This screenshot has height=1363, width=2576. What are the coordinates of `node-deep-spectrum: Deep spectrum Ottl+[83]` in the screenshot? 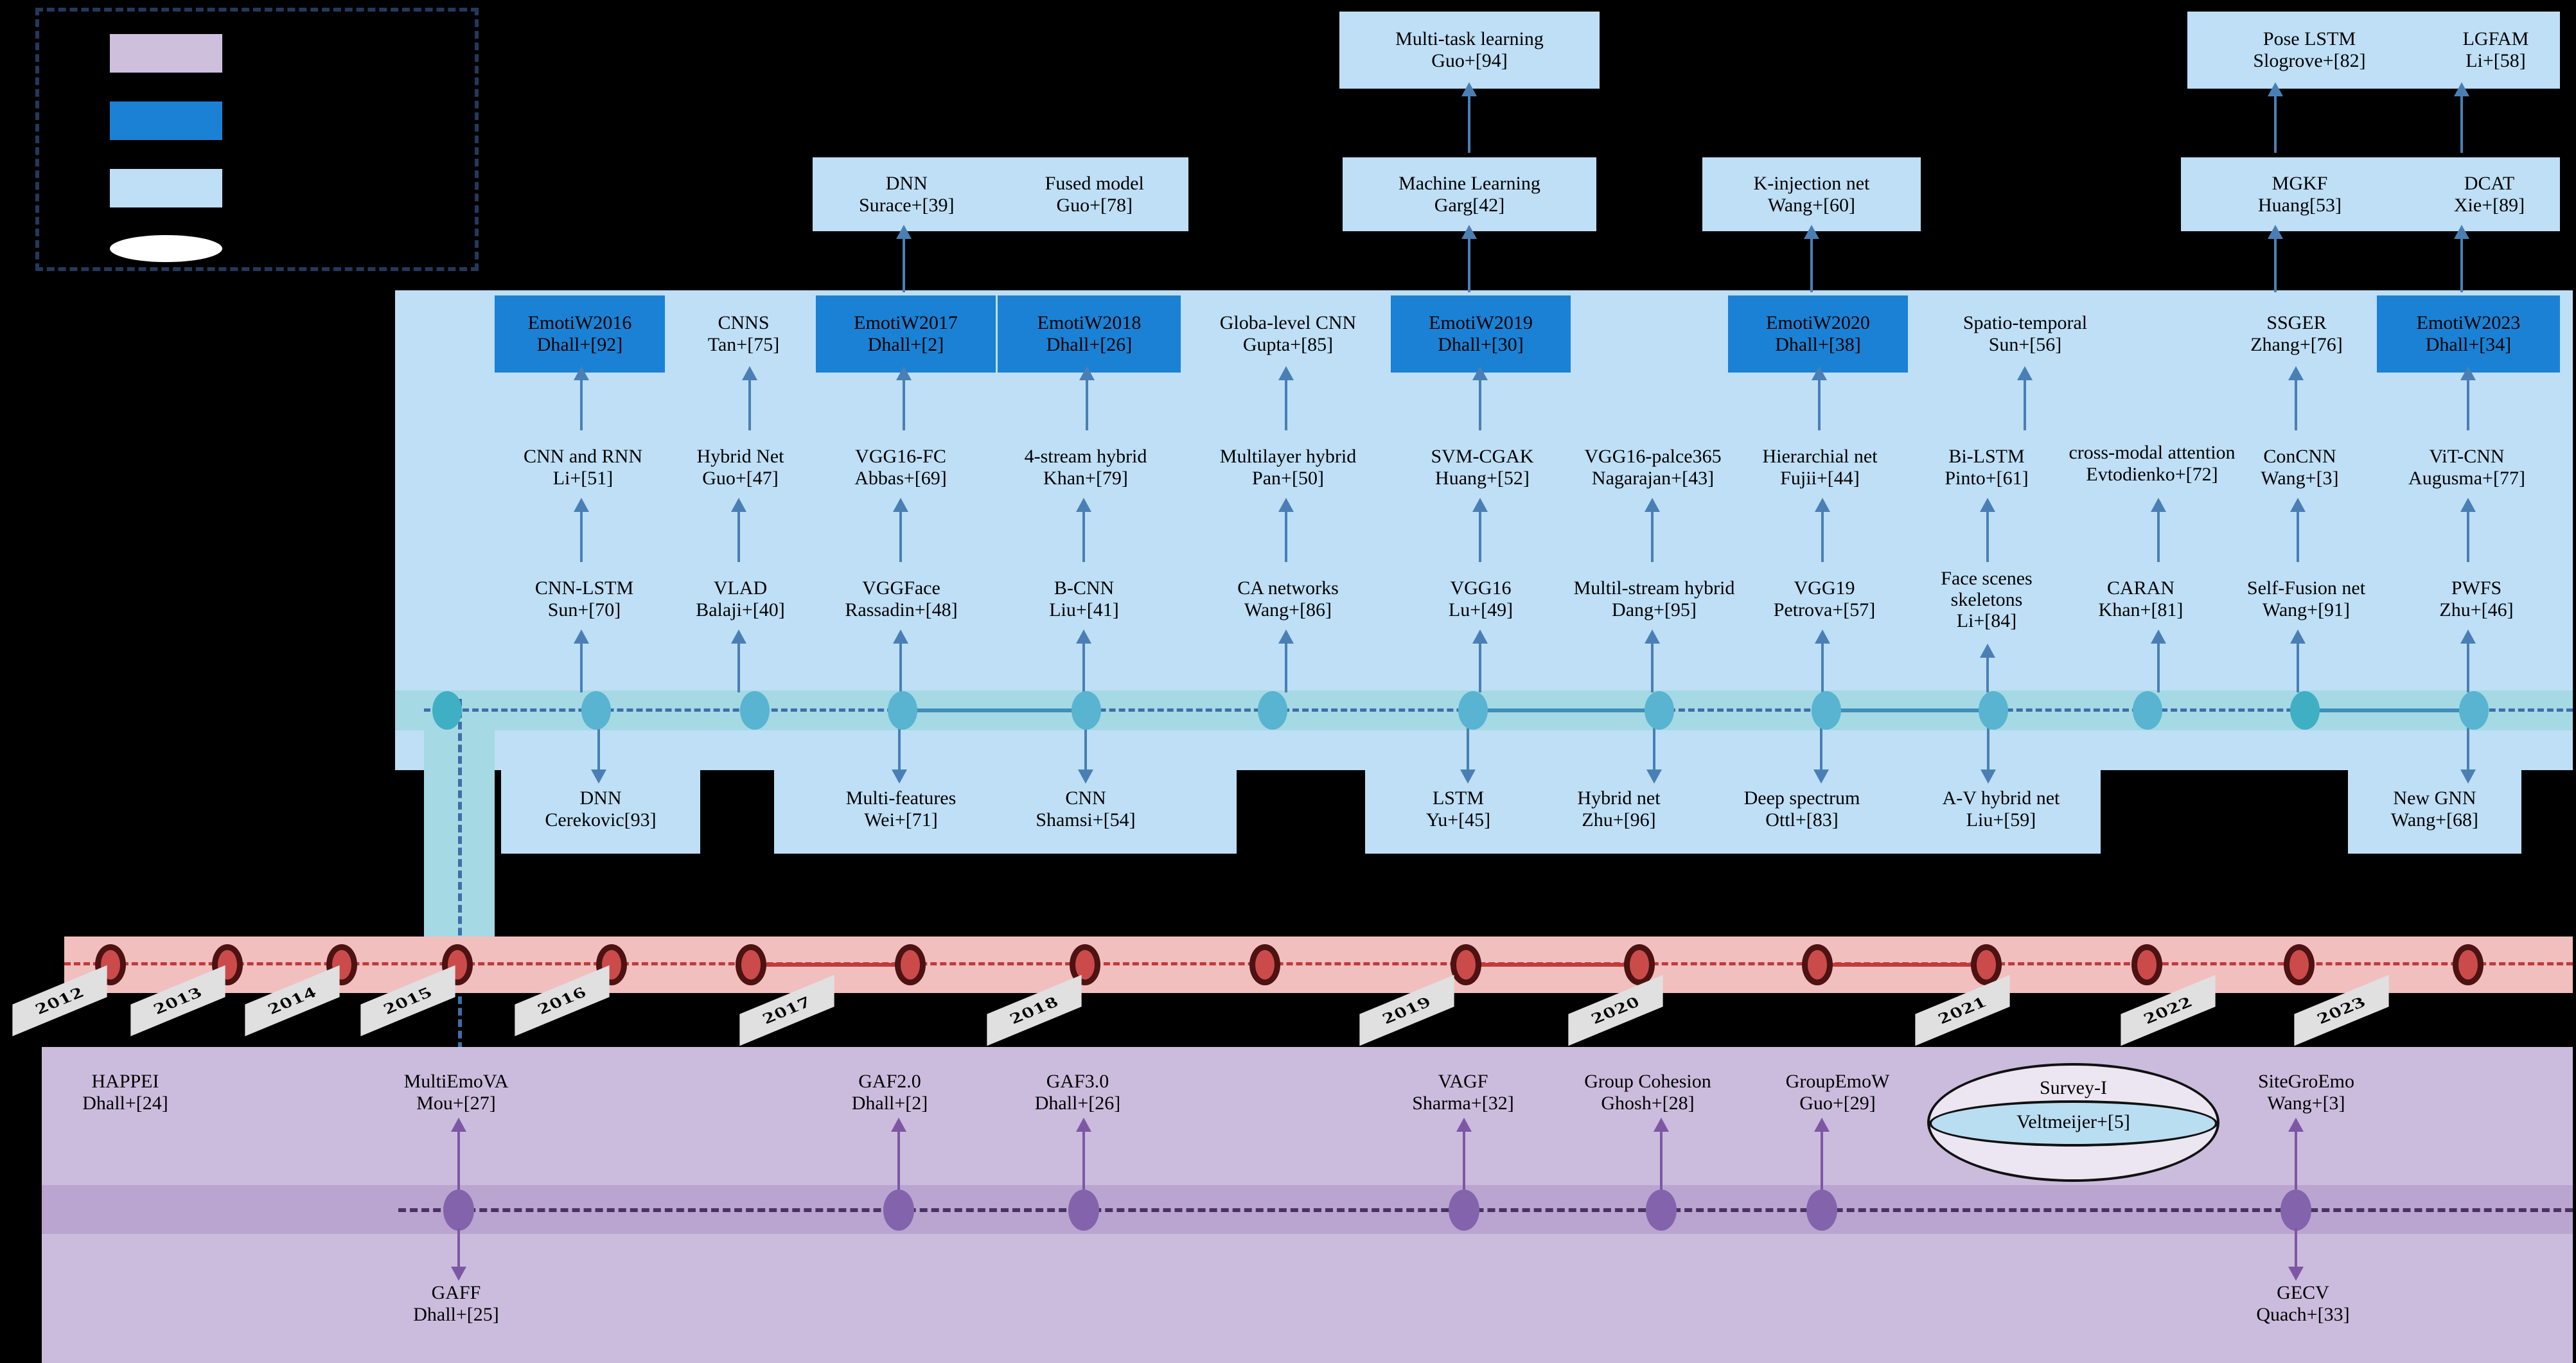 It's located at (1801, 809).